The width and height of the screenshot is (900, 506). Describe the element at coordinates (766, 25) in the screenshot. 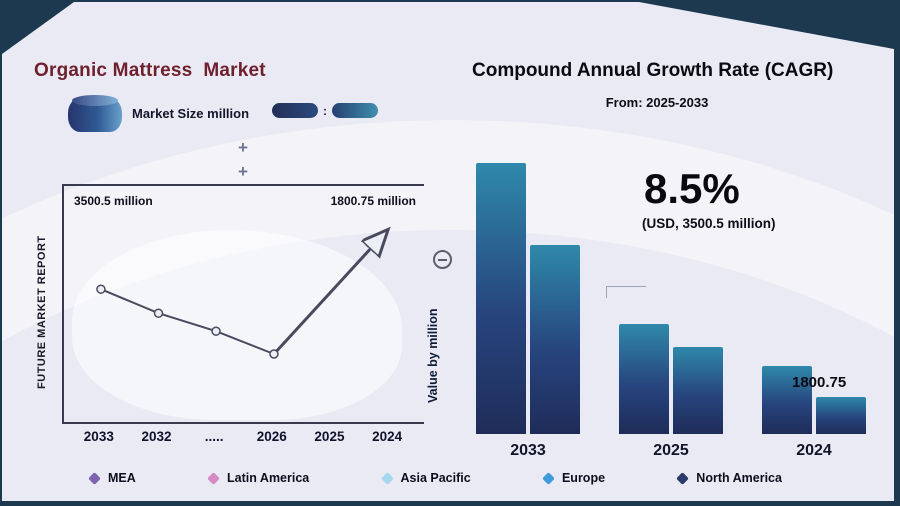

I see `corner-decoration-top-right` at that location.